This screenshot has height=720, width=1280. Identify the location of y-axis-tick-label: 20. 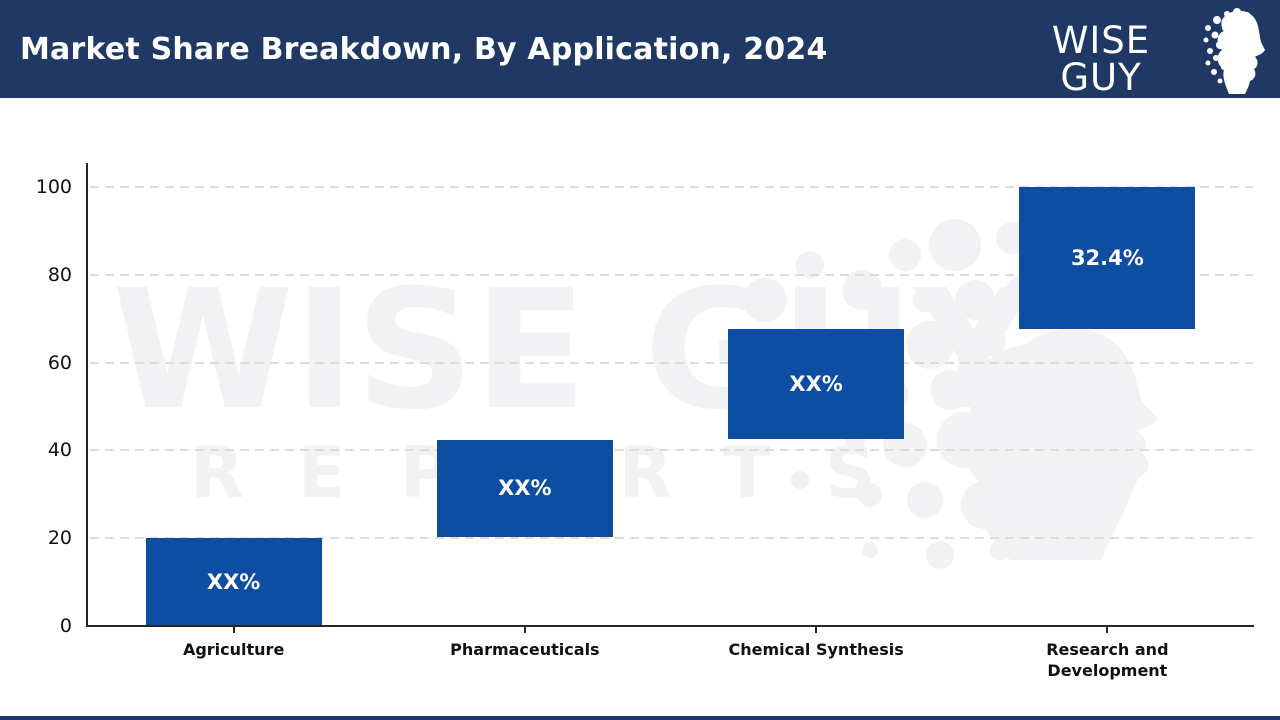
(59, 538).